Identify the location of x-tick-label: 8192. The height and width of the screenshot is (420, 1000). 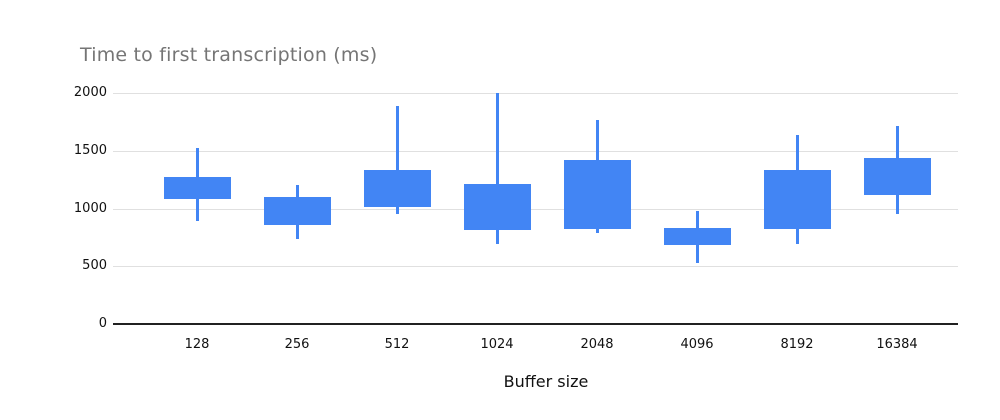
(797, 344).